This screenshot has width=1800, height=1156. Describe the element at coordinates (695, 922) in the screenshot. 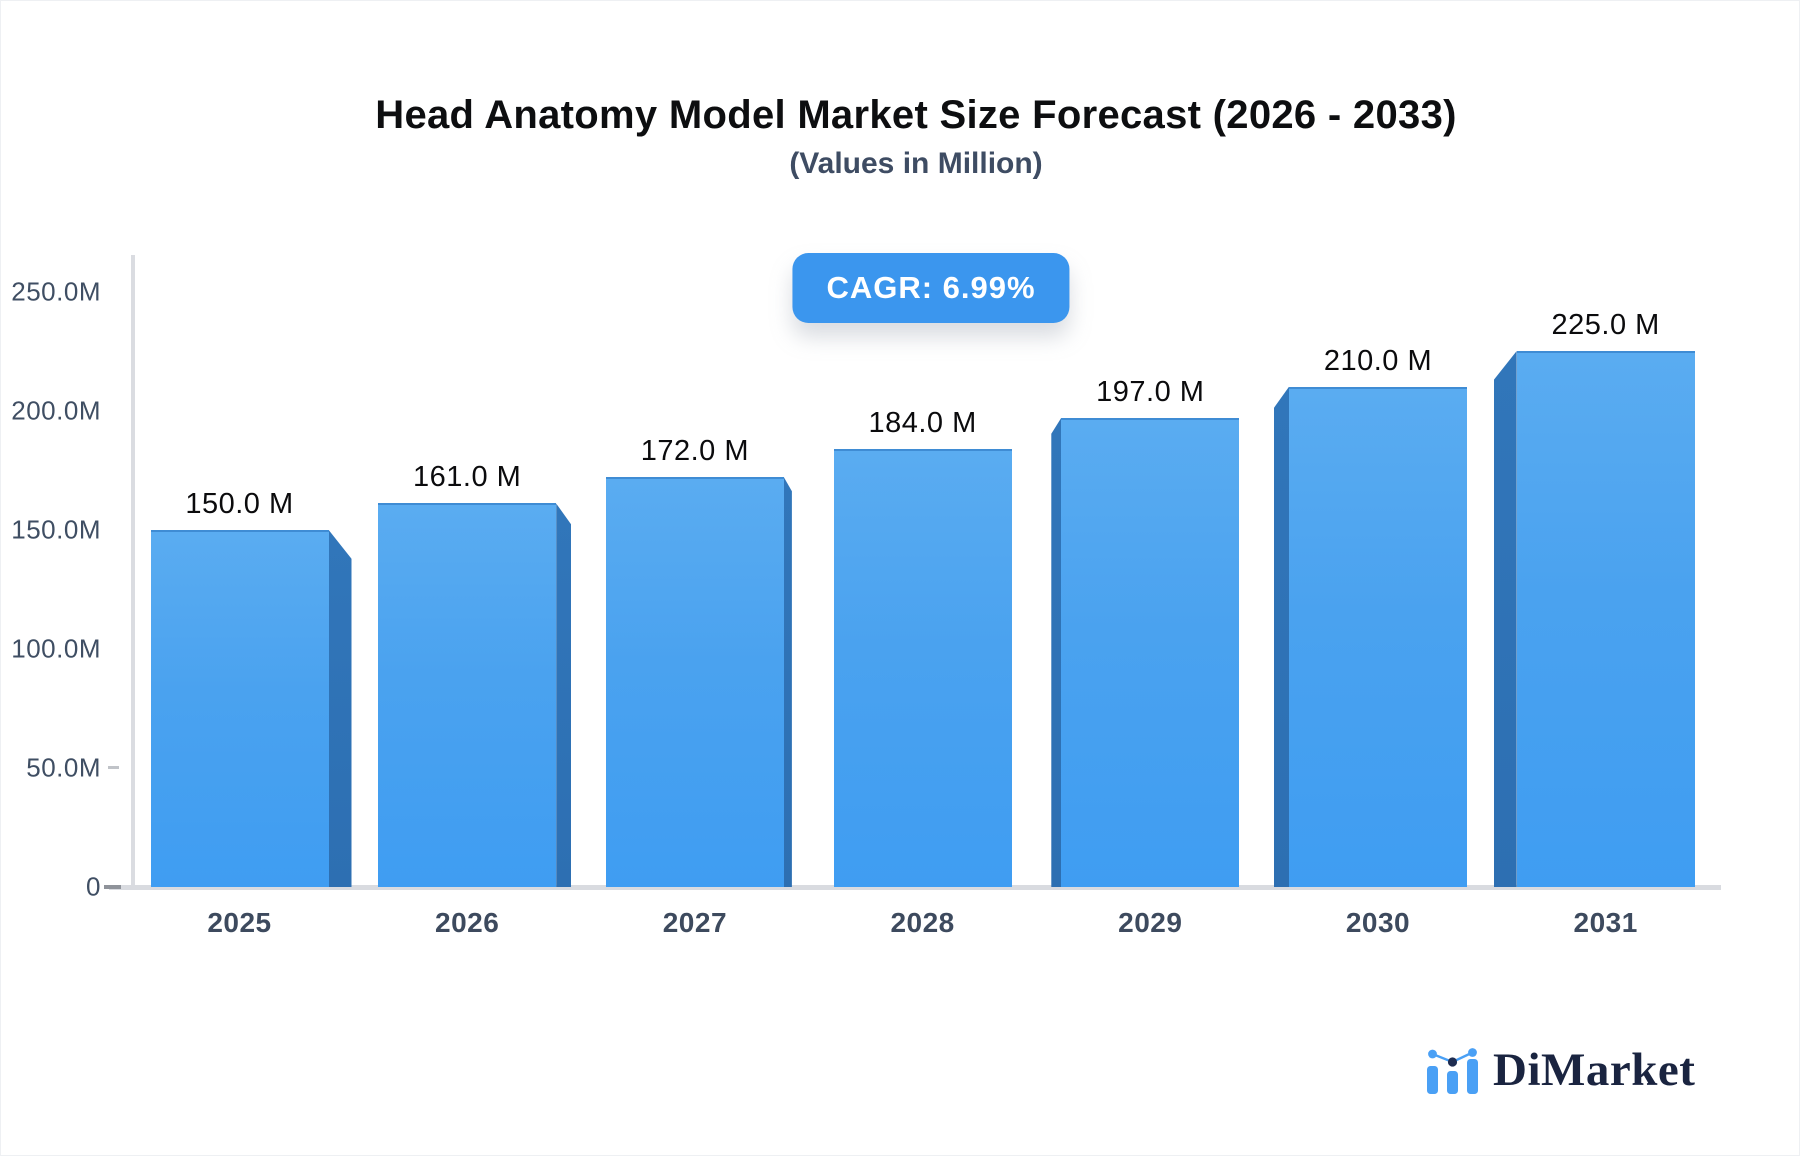

I see `x-axis-label: 2027` at that location.